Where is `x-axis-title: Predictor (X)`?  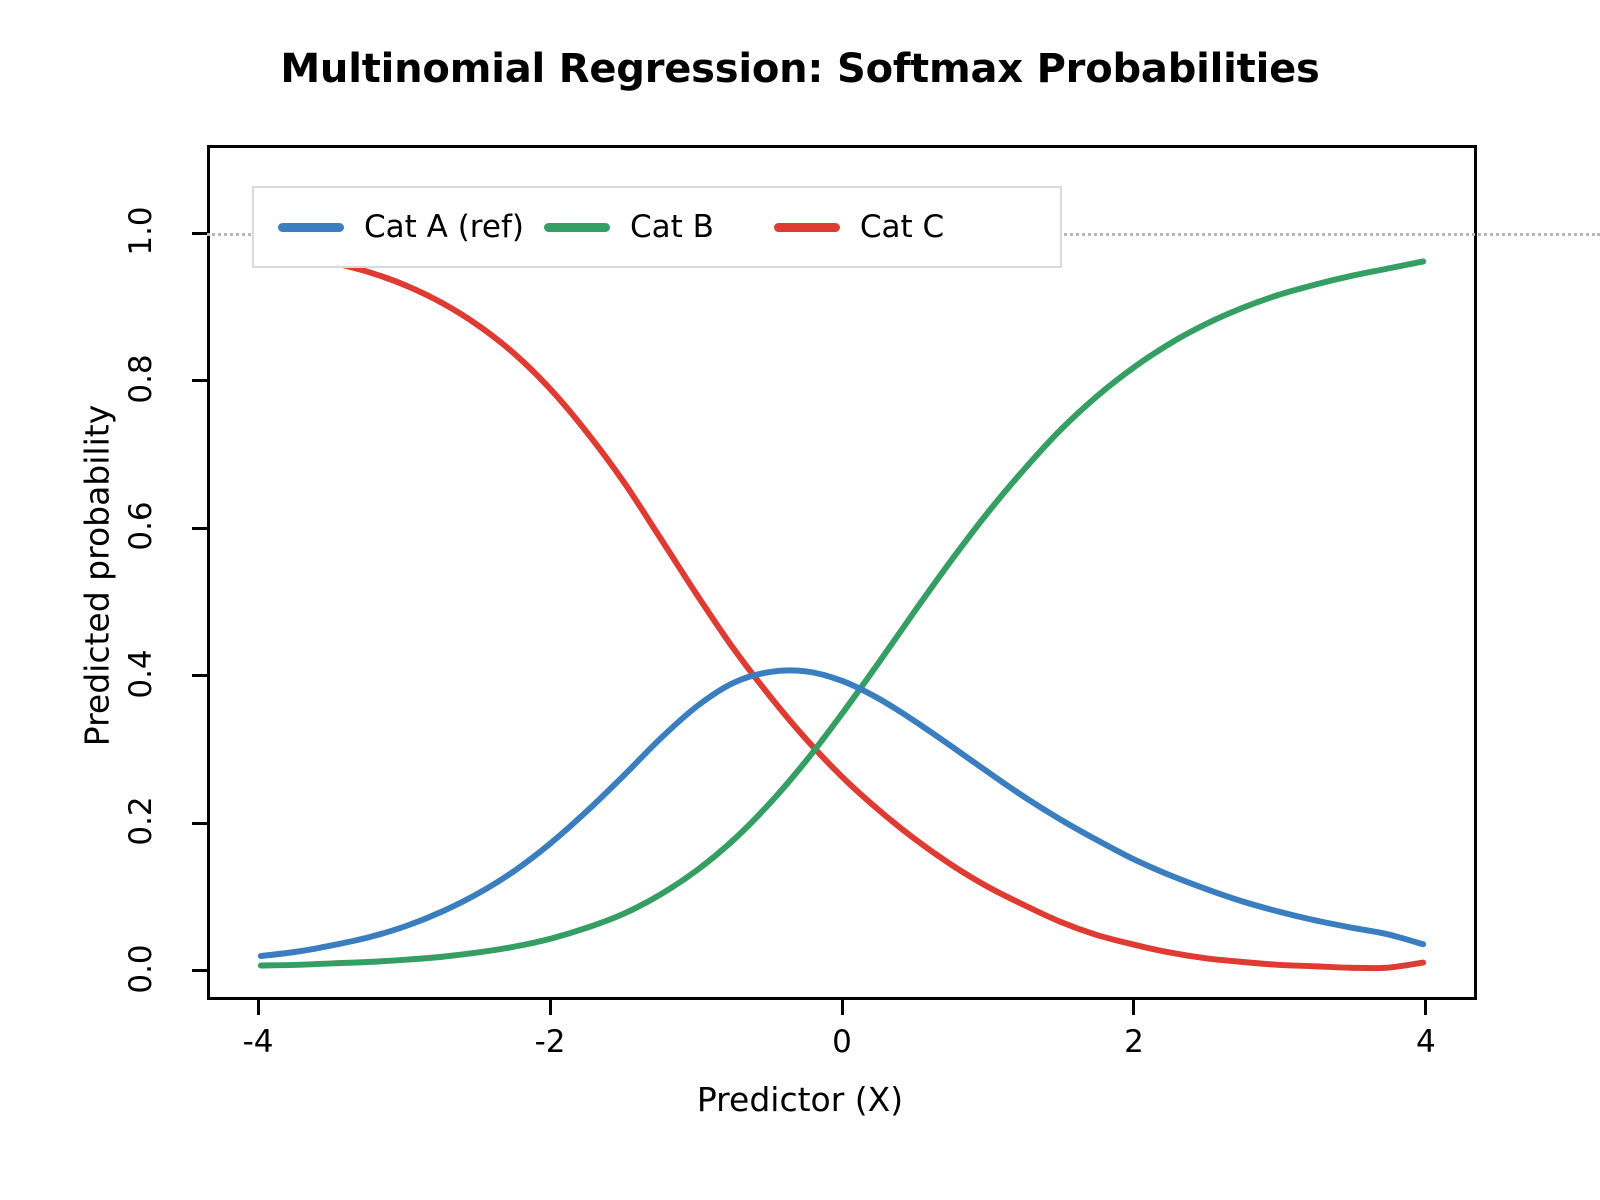
x-axis-title: Predictor (X) is located at coordinates (800, 1099).